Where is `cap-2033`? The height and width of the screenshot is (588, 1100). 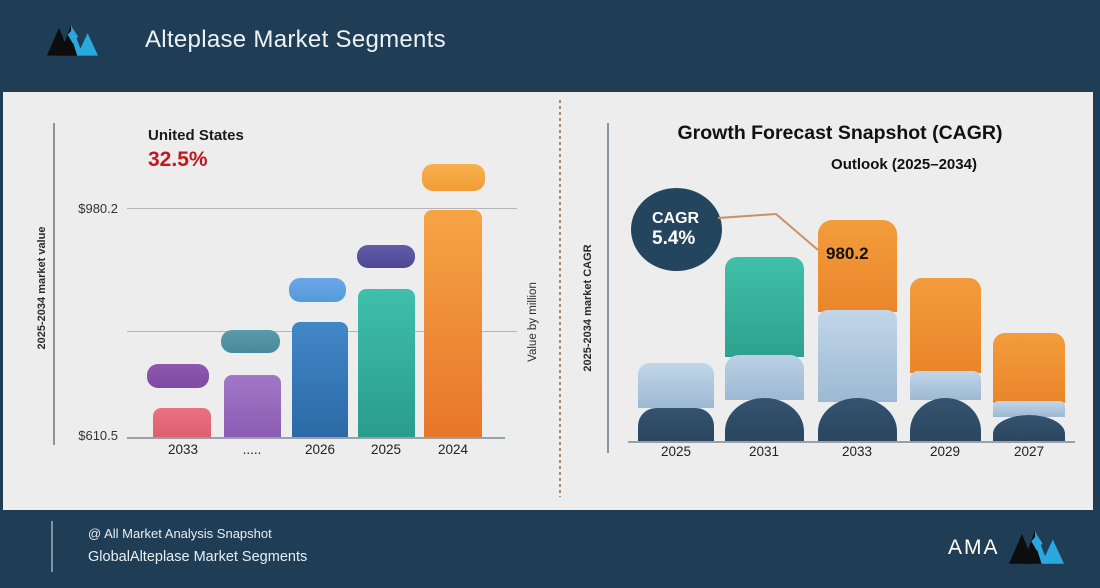
cap-2033 is located at coordinates (178, 376).